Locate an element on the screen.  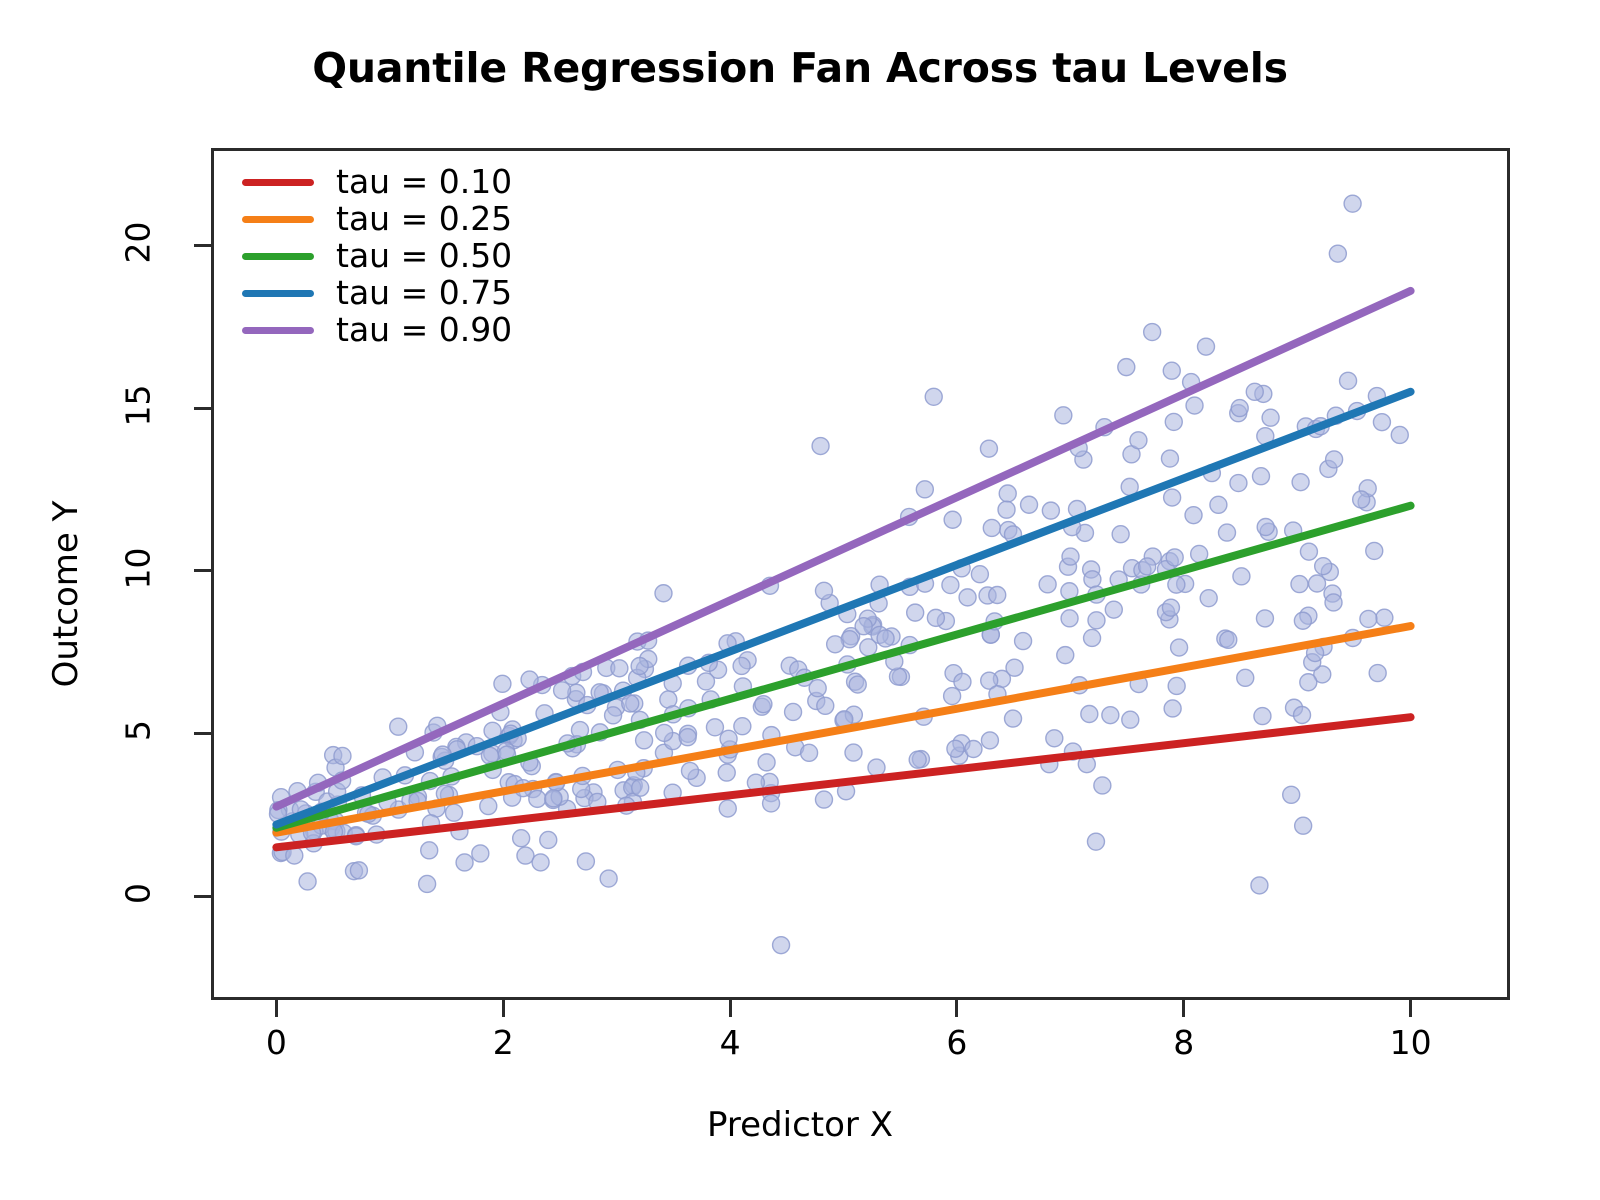
legend-item: tau = 0.90 is located at coordinates (377, 330).